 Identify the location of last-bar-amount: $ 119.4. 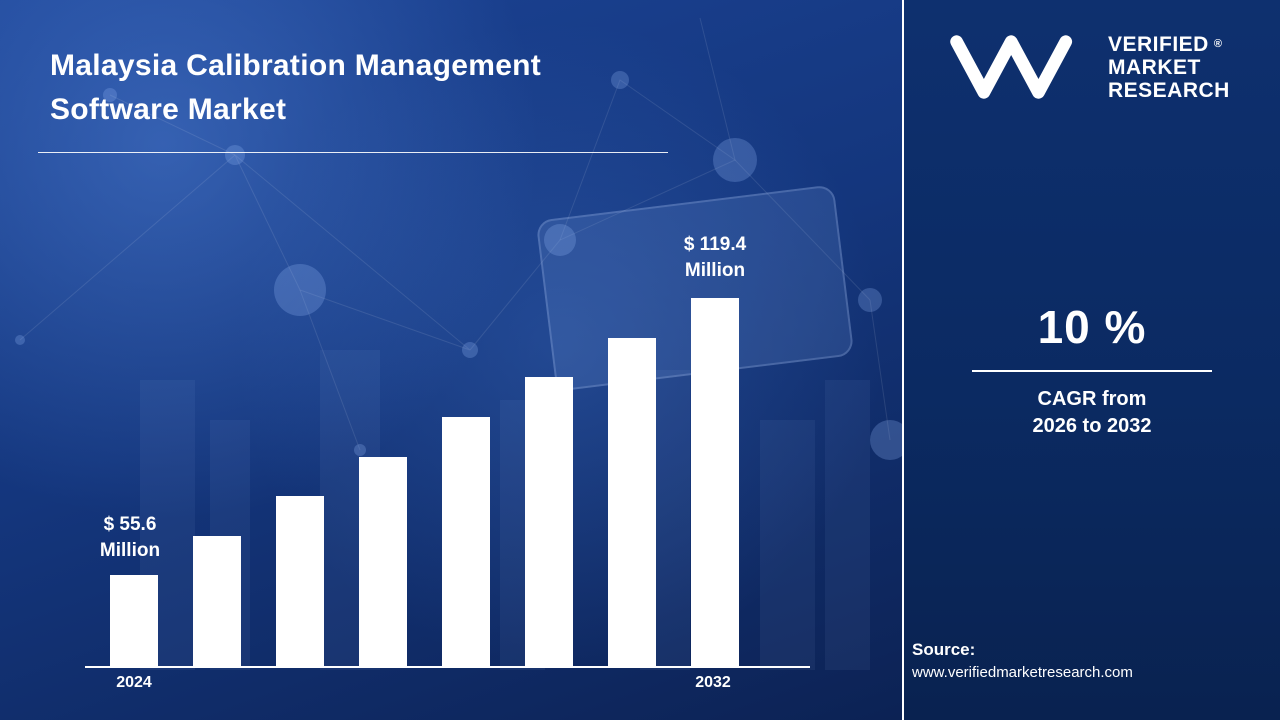
(715, 244).